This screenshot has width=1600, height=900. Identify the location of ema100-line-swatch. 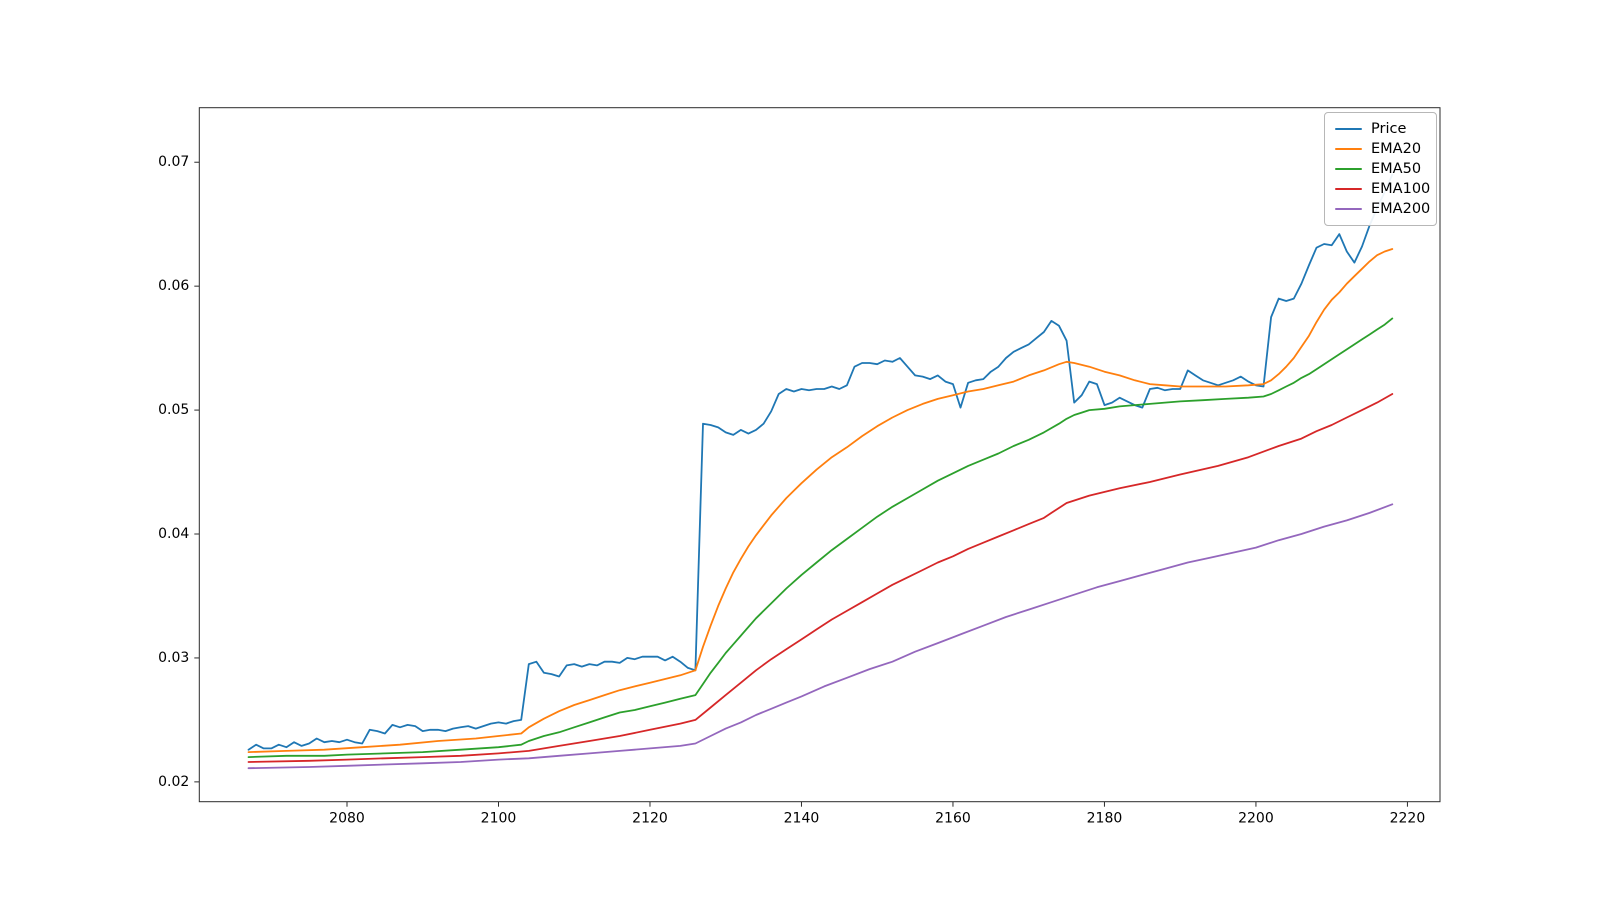
(1348, 189).